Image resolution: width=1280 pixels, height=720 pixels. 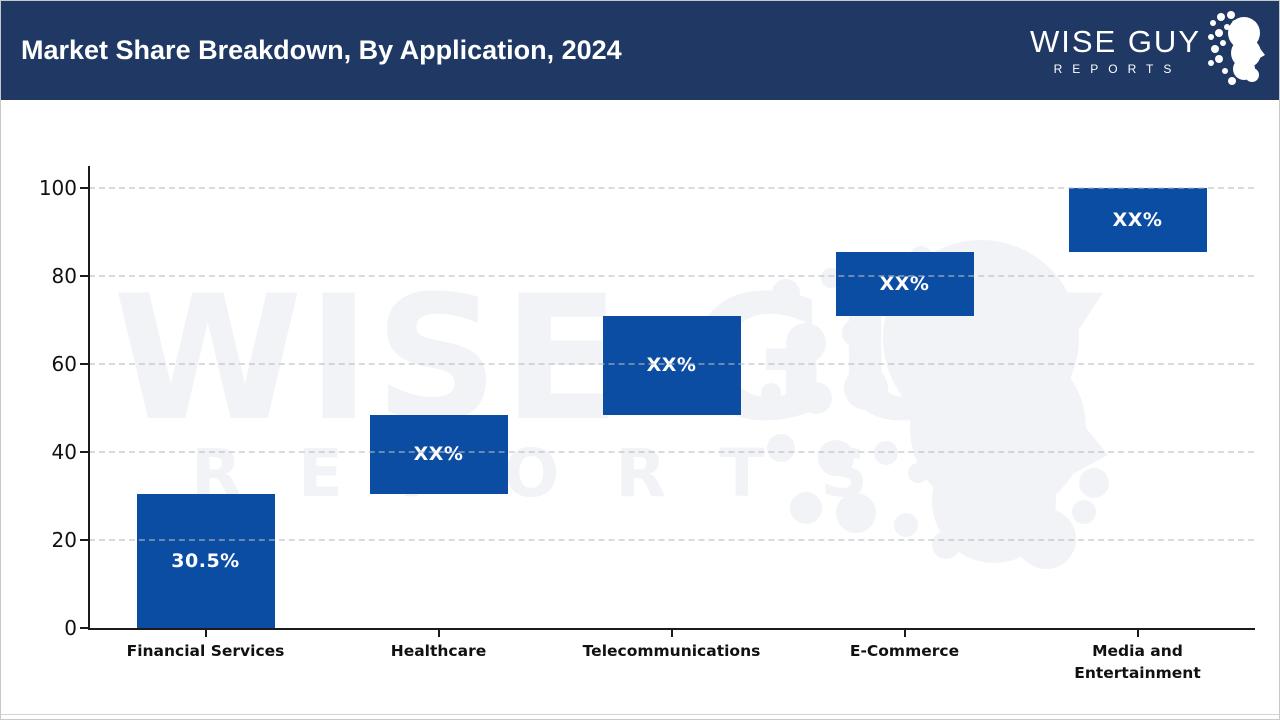 I want to click on y-tick-label: 80, so click(x=64, y=276).